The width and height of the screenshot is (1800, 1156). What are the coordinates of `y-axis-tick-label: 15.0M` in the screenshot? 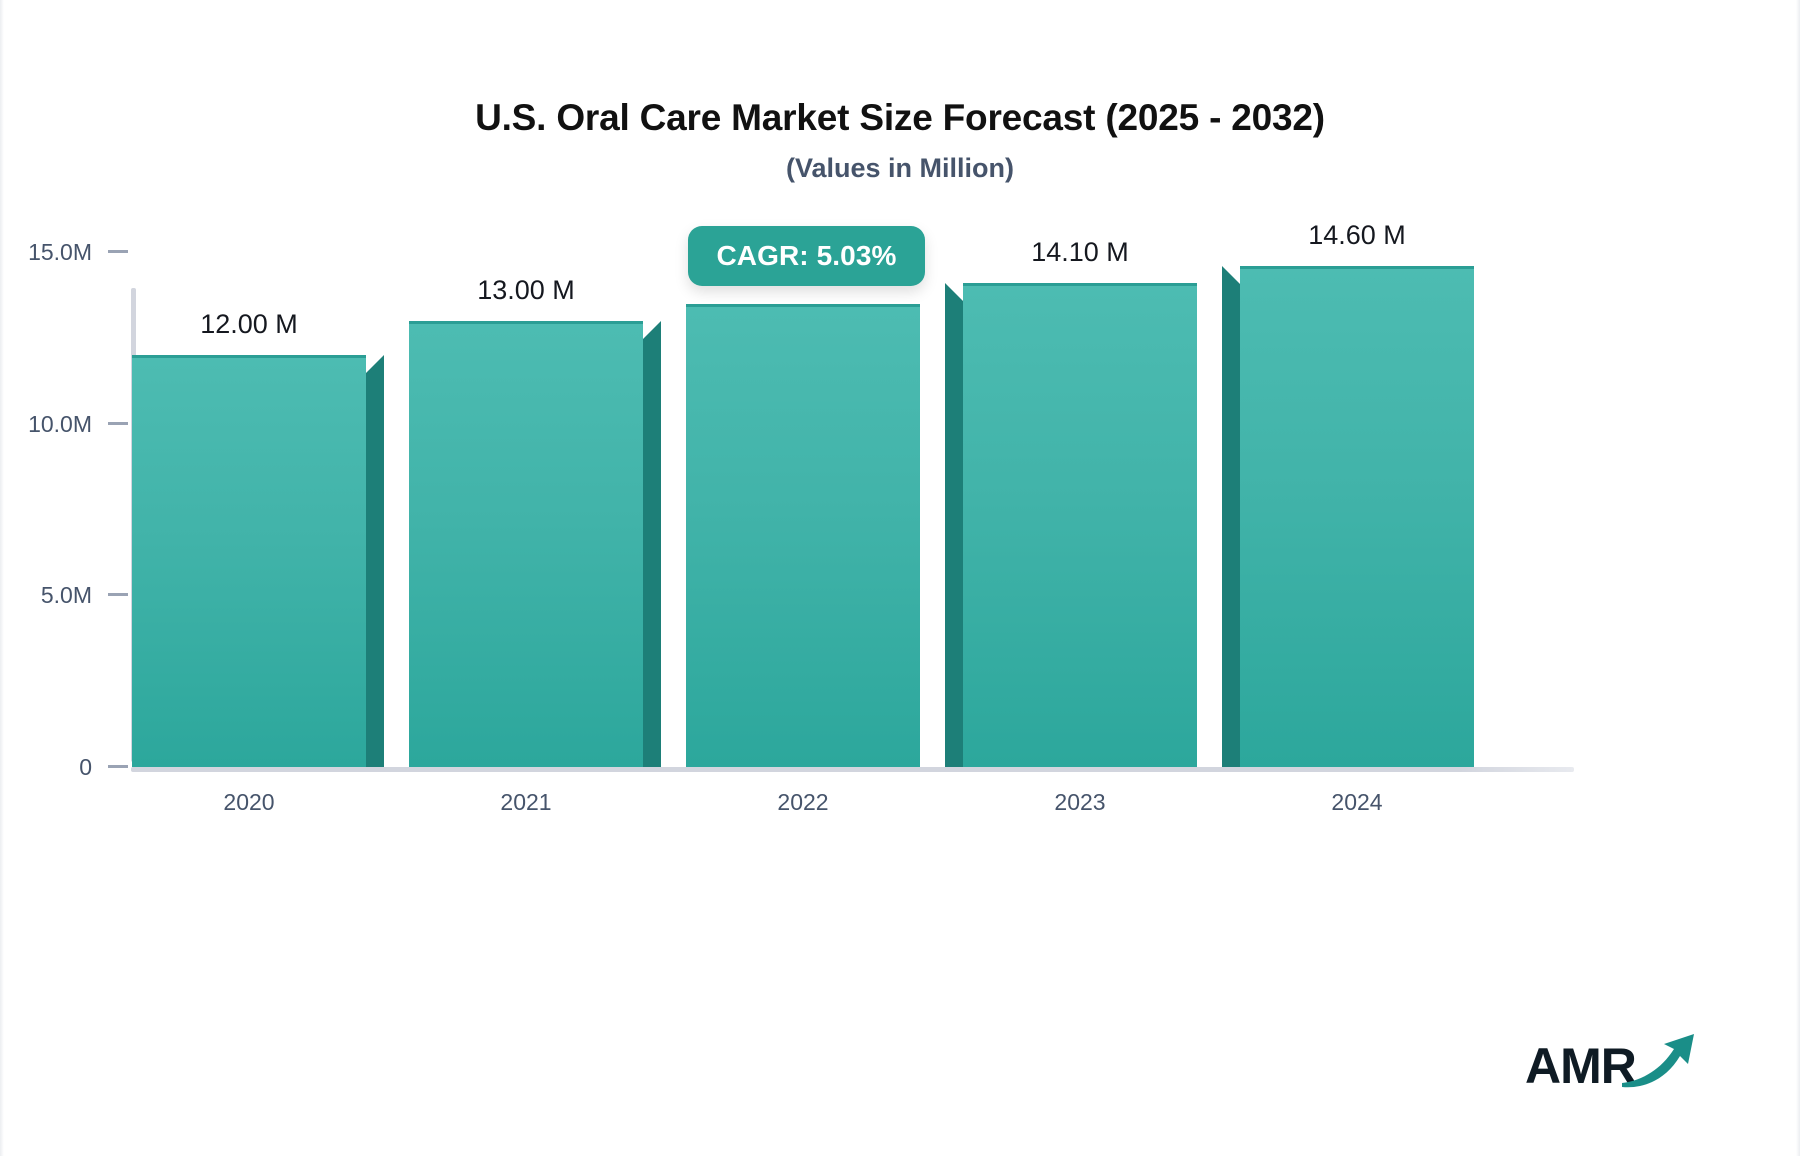 It's located at (60, 252).